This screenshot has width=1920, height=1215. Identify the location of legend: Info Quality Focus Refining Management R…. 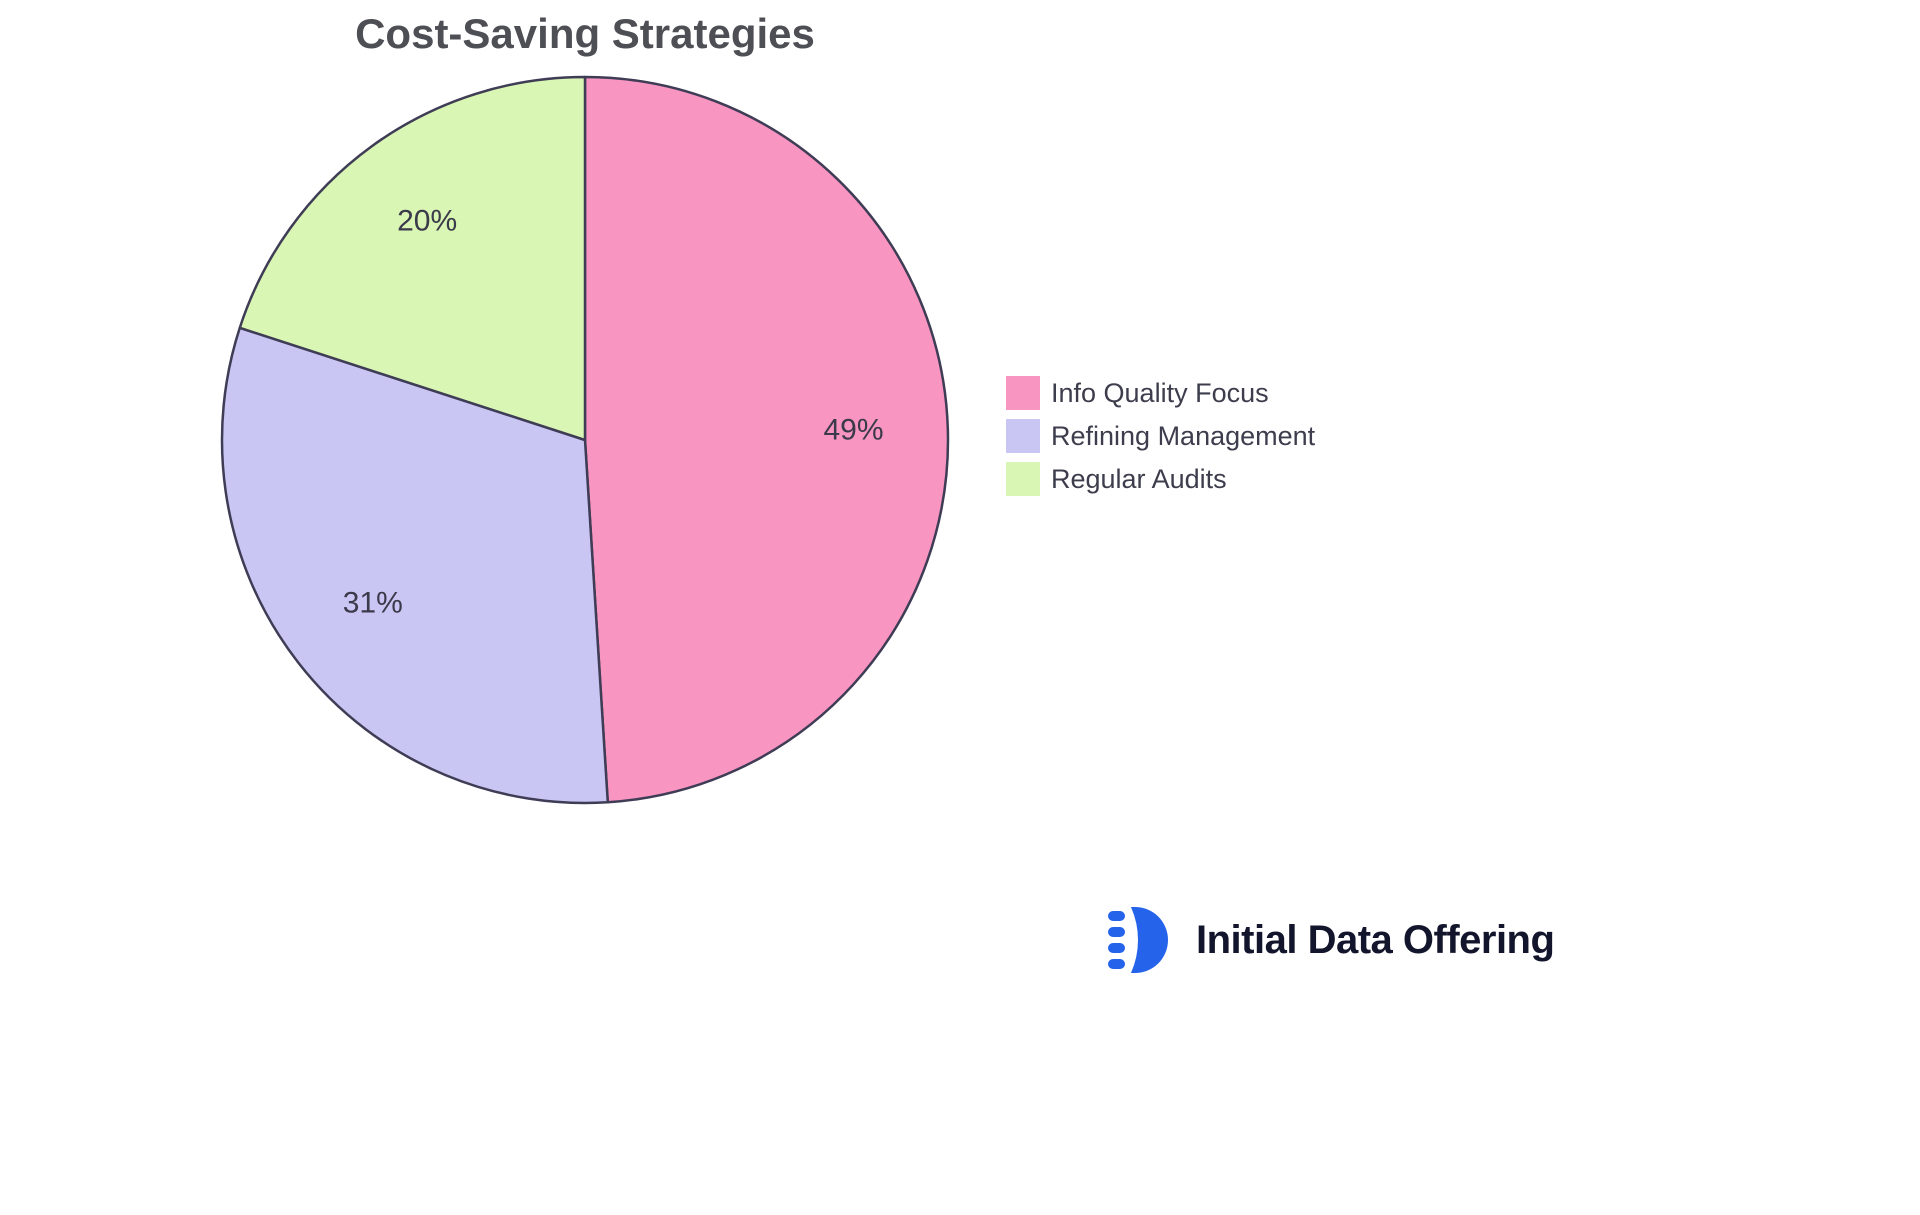
(1160, 436).